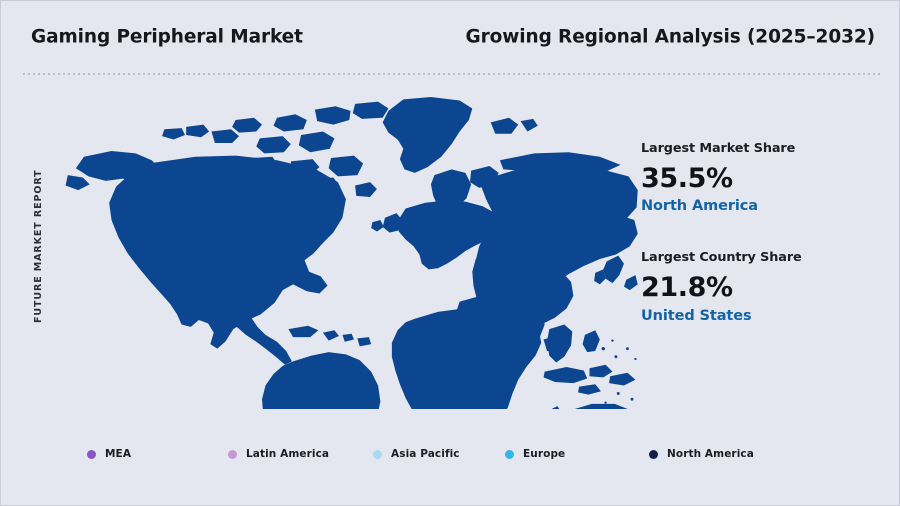 The width and height of the screenshot is (900, 506). I want to click on stat-block-market-share: Largest Market Share 35.5% North America, so click(763, 177).